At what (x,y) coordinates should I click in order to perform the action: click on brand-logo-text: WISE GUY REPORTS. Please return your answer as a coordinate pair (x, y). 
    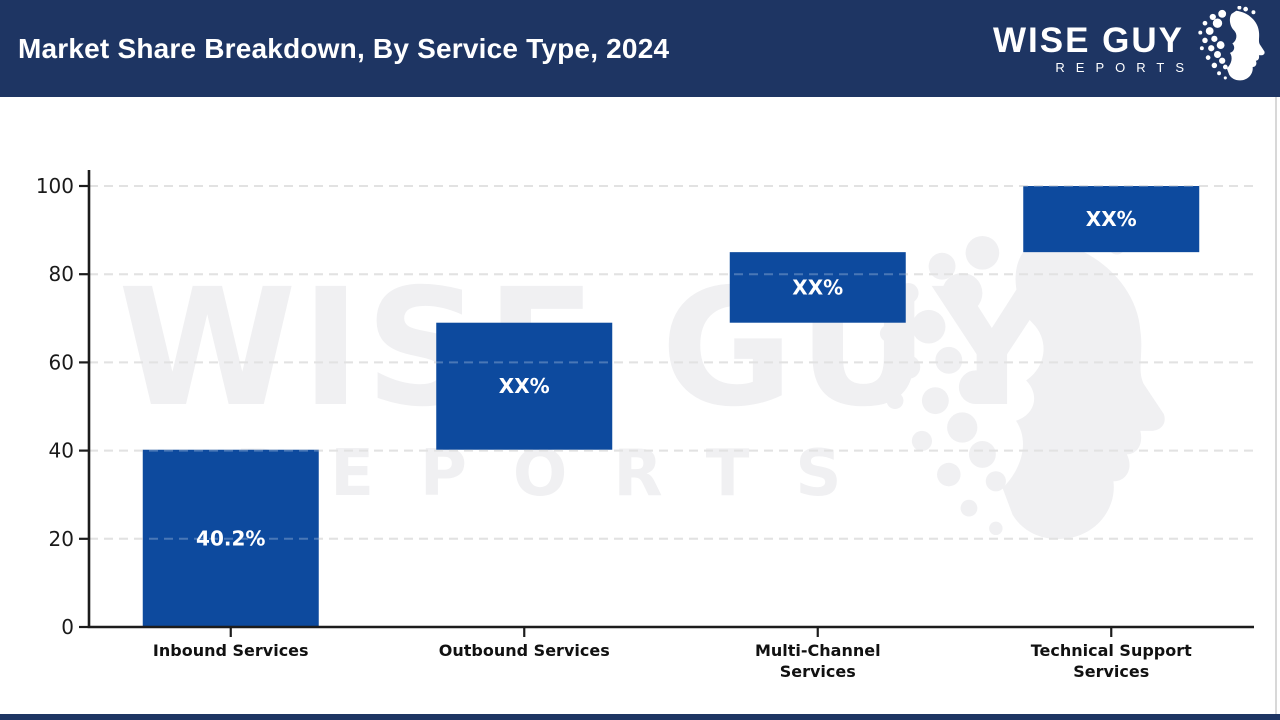
    Looking at the image, I should click on (1088, 48).